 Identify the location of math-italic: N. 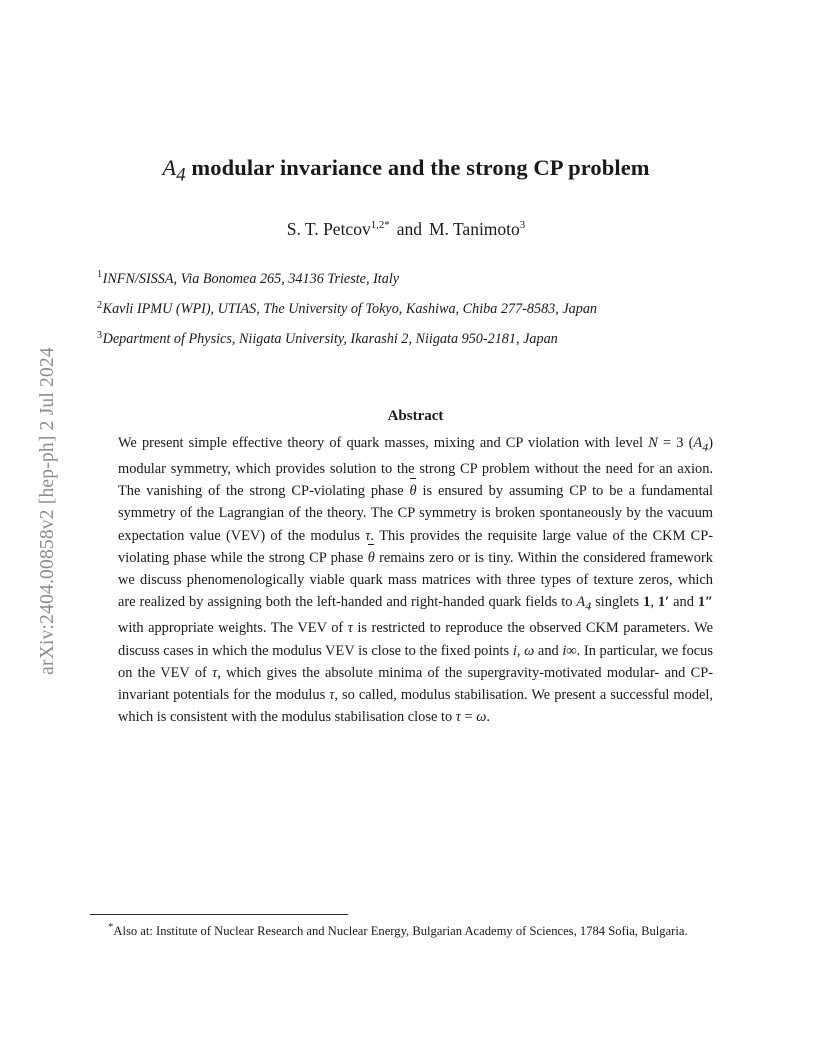
(653, 443).